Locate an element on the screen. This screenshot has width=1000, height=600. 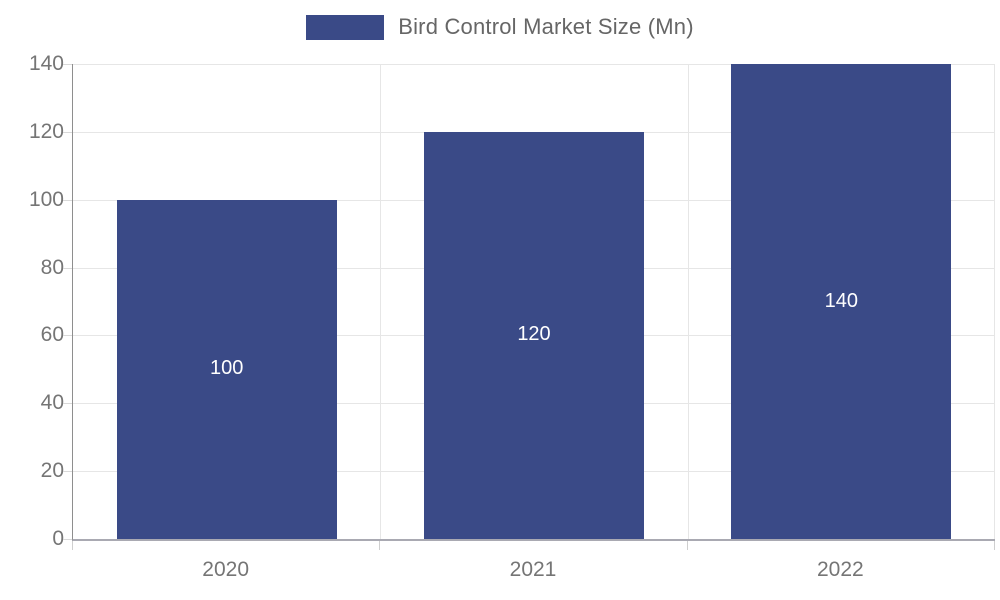
chart-legend: Bird Control Market Size (Mn) is located at coordinates (500, 27).